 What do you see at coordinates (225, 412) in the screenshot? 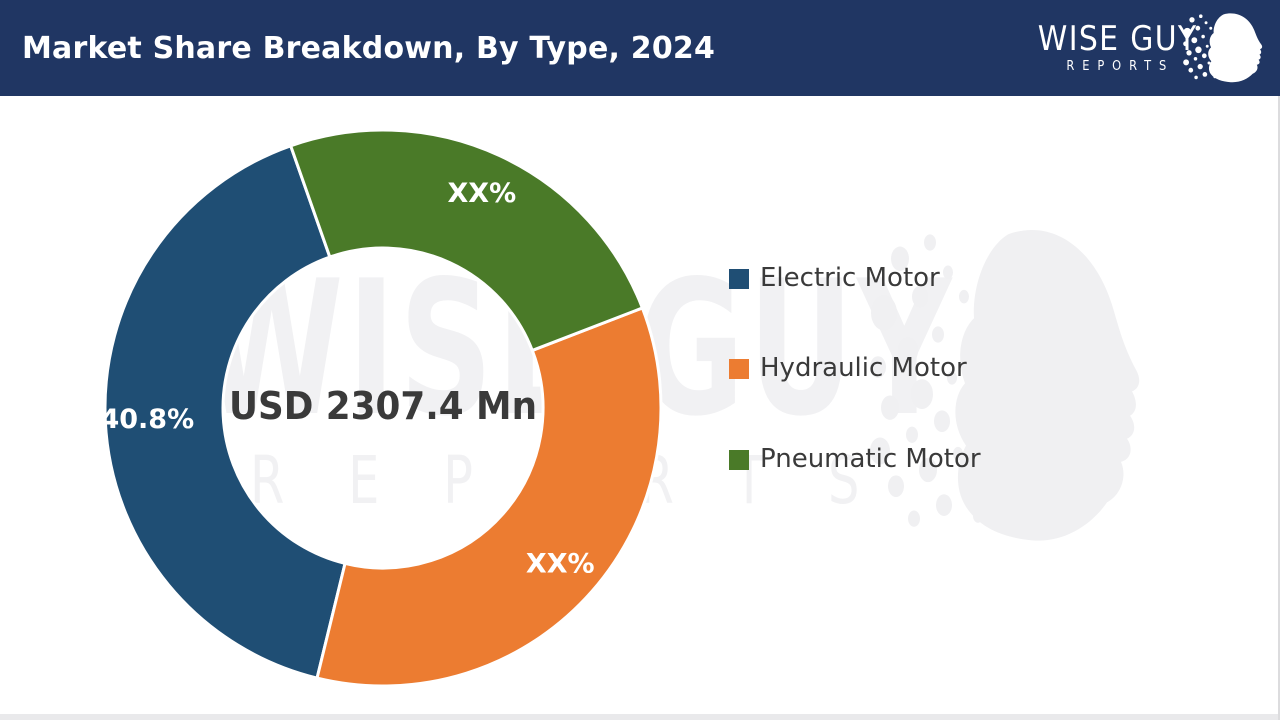
I see `pie-segment-electric-motor` at bounding box center [225, 412].